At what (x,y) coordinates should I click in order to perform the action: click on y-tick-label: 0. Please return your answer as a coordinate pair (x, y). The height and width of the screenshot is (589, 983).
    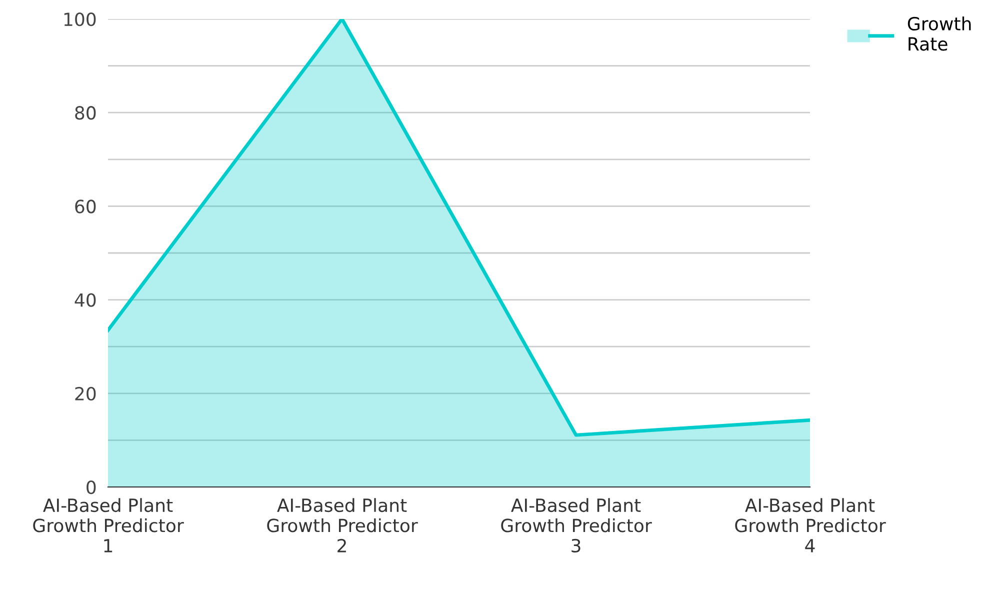
    Looking at the image, I should click on (91, 487).